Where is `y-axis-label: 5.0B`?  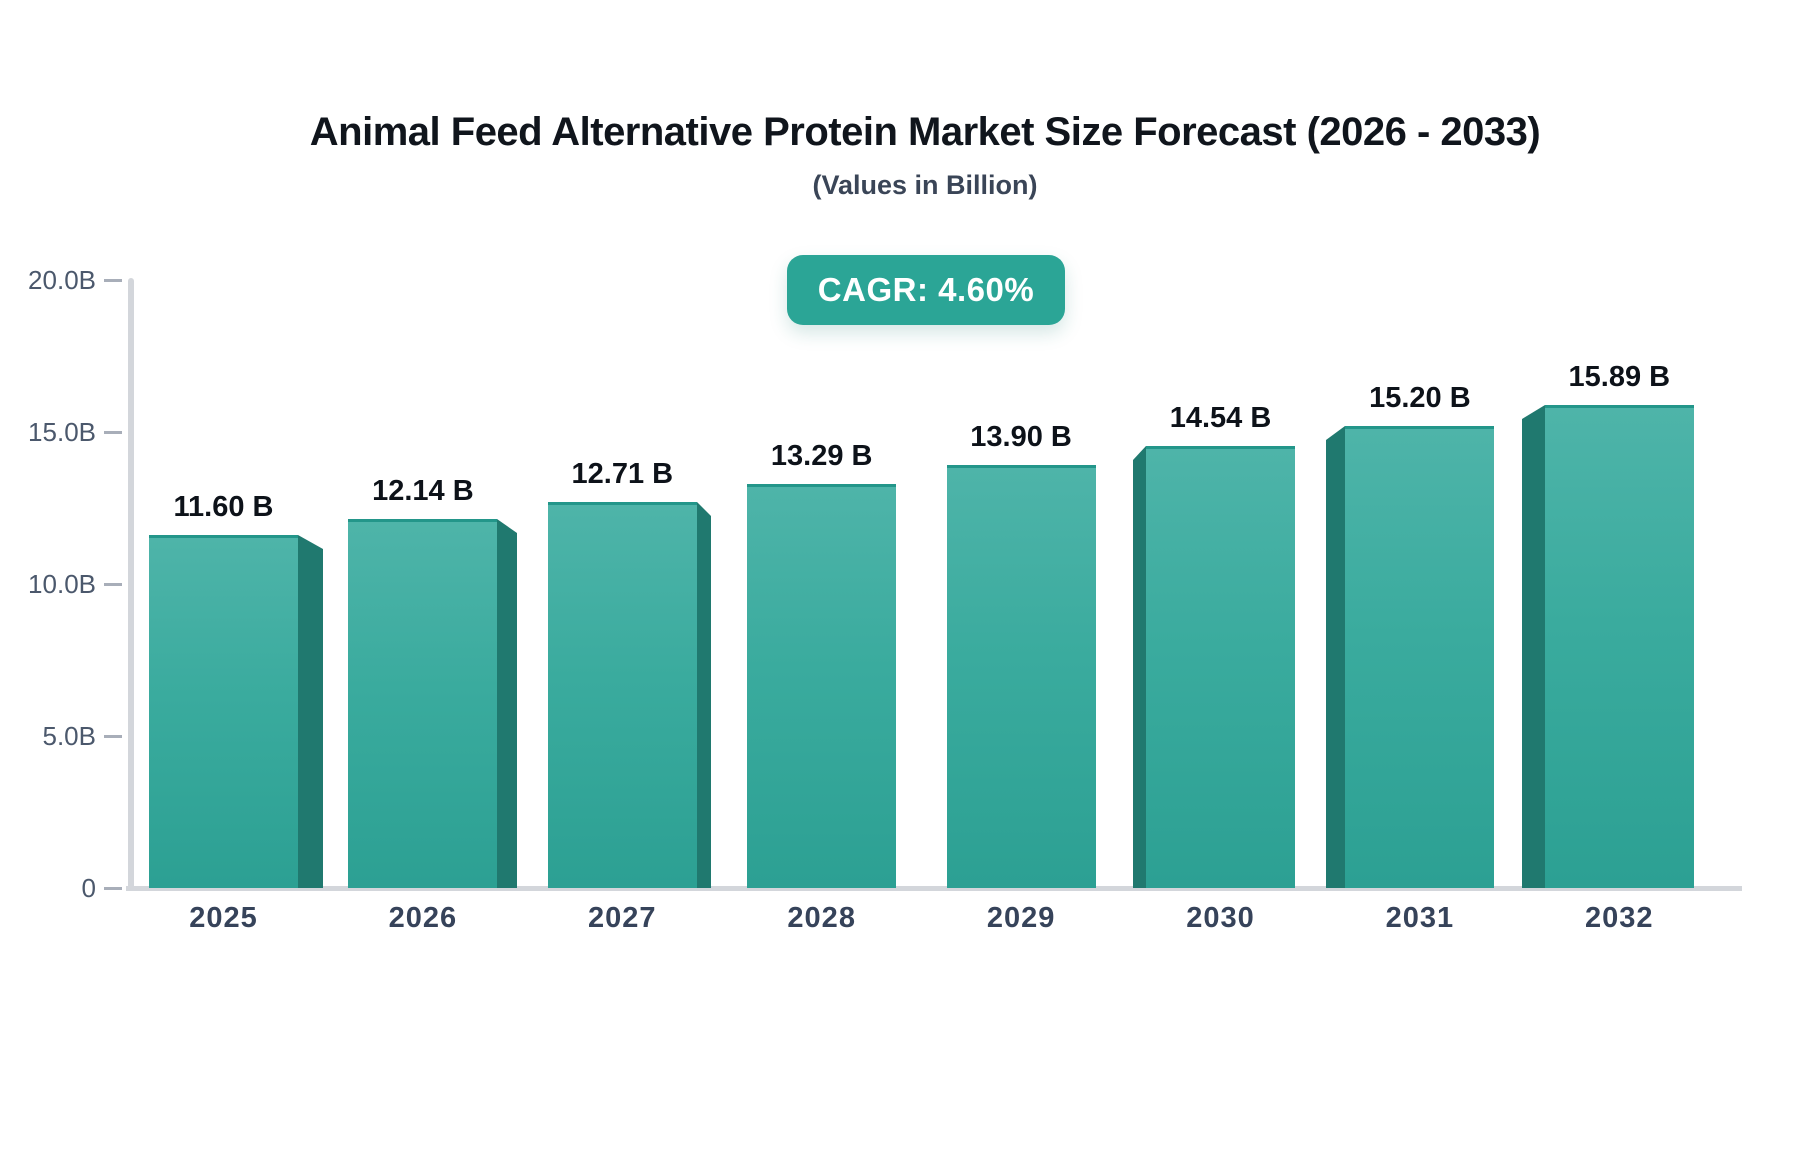 y-axis-label: 5.0B is located at coordinates (69, 736).